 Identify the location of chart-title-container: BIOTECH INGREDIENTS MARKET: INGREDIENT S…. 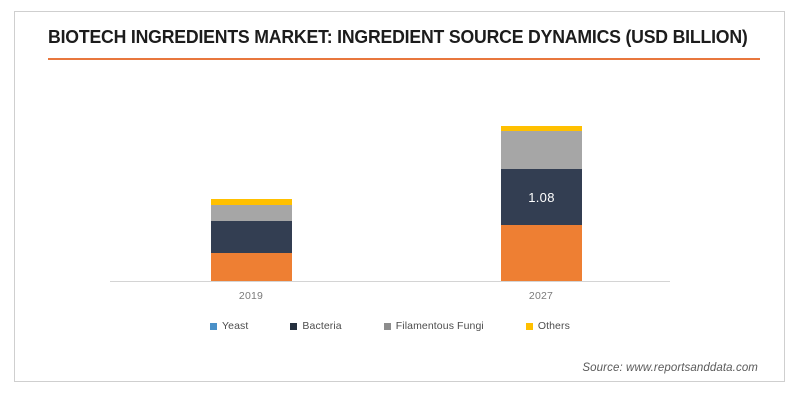
(404, 37).